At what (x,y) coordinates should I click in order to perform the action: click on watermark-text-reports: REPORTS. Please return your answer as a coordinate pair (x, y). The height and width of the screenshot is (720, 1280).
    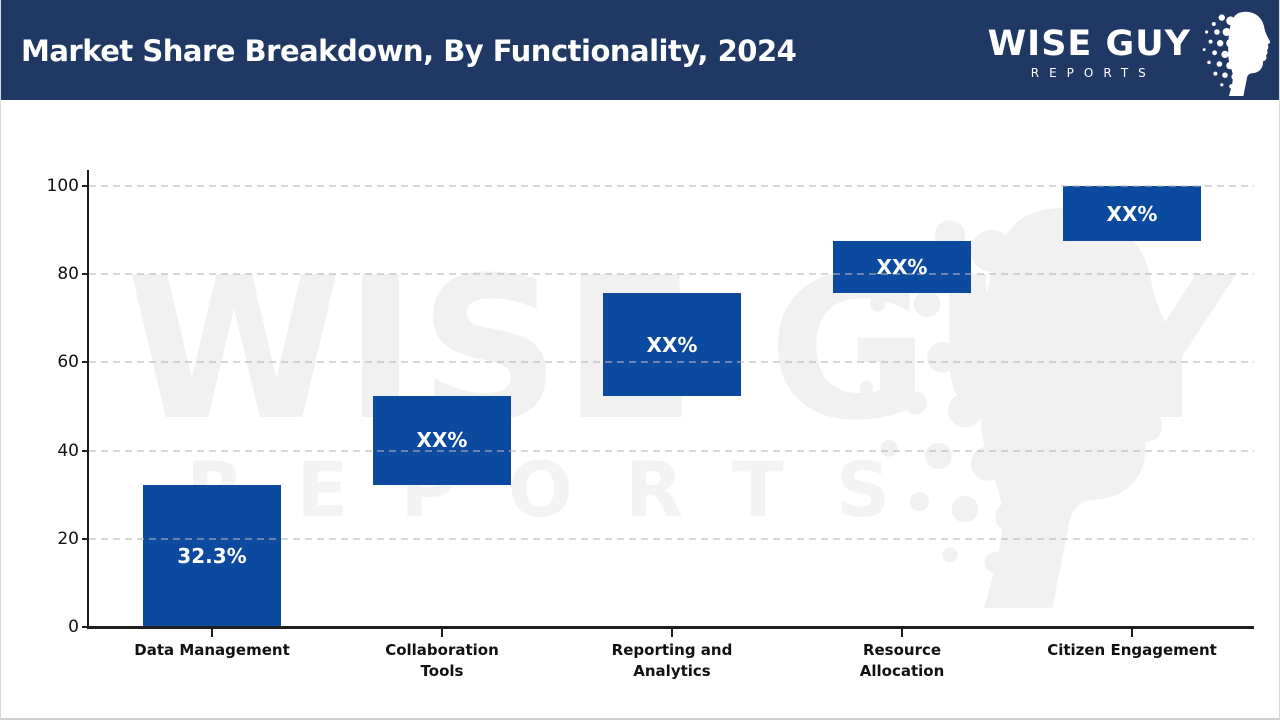
    Looking at the image, I should click on (564, 489).